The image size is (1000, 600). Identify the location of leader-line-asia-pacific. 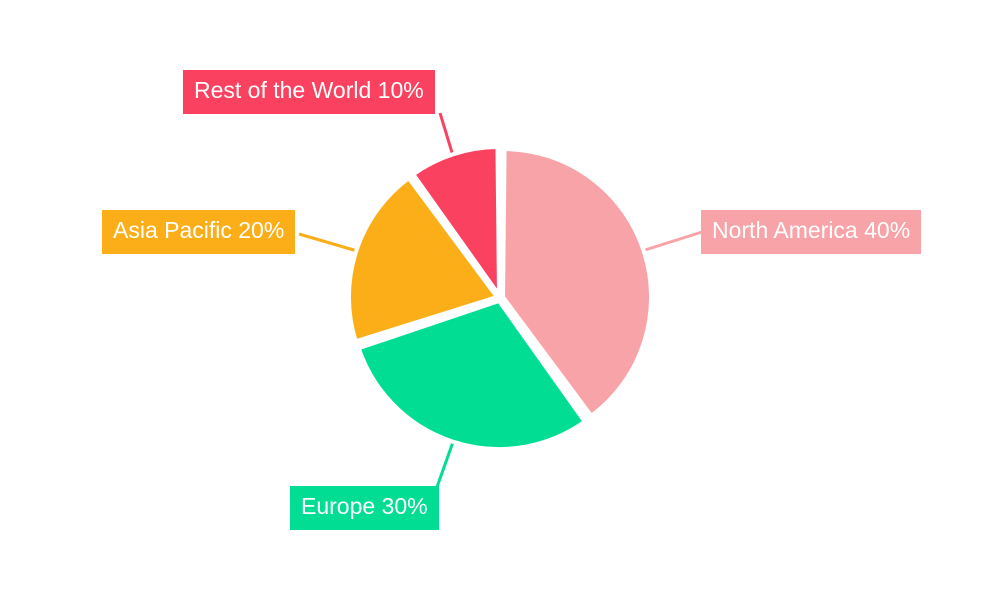
(331, 243).